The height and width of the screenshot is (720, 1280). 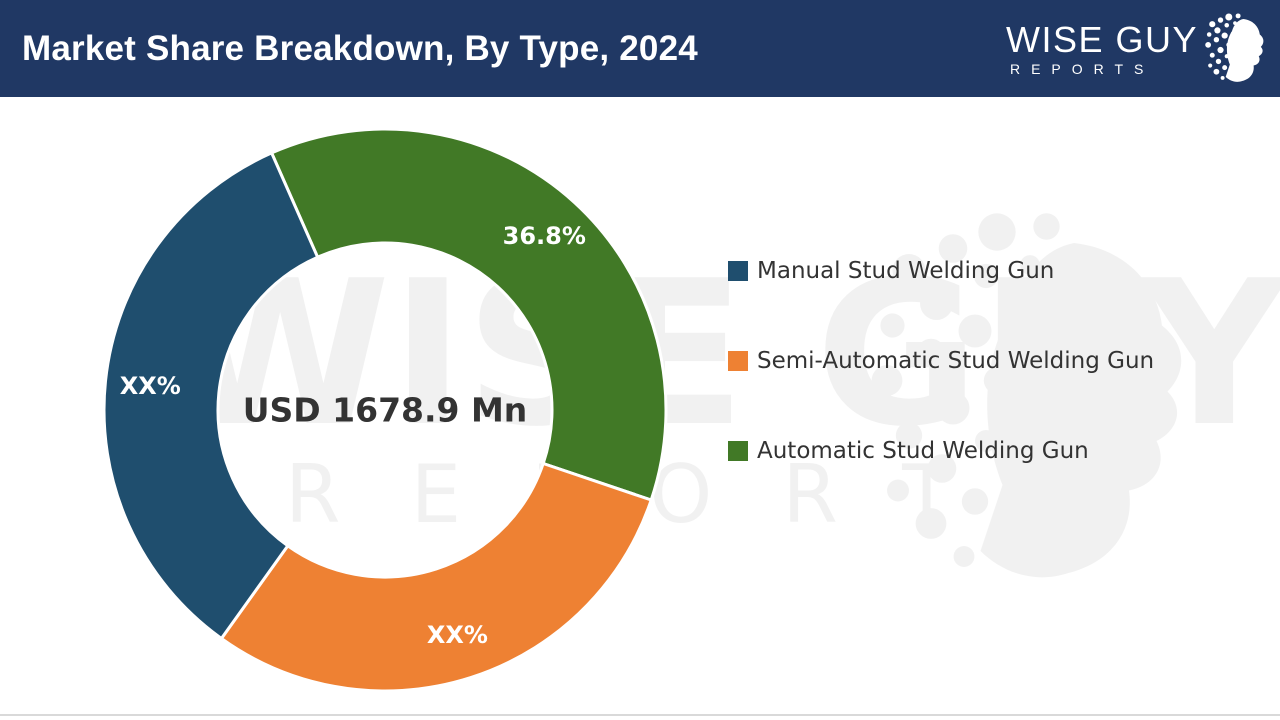 What do you see at coordinates (385, 410) in the screenshot?
I see `donut-center-value: USD 1678.9 Mn` at bounding box center [385, 410].